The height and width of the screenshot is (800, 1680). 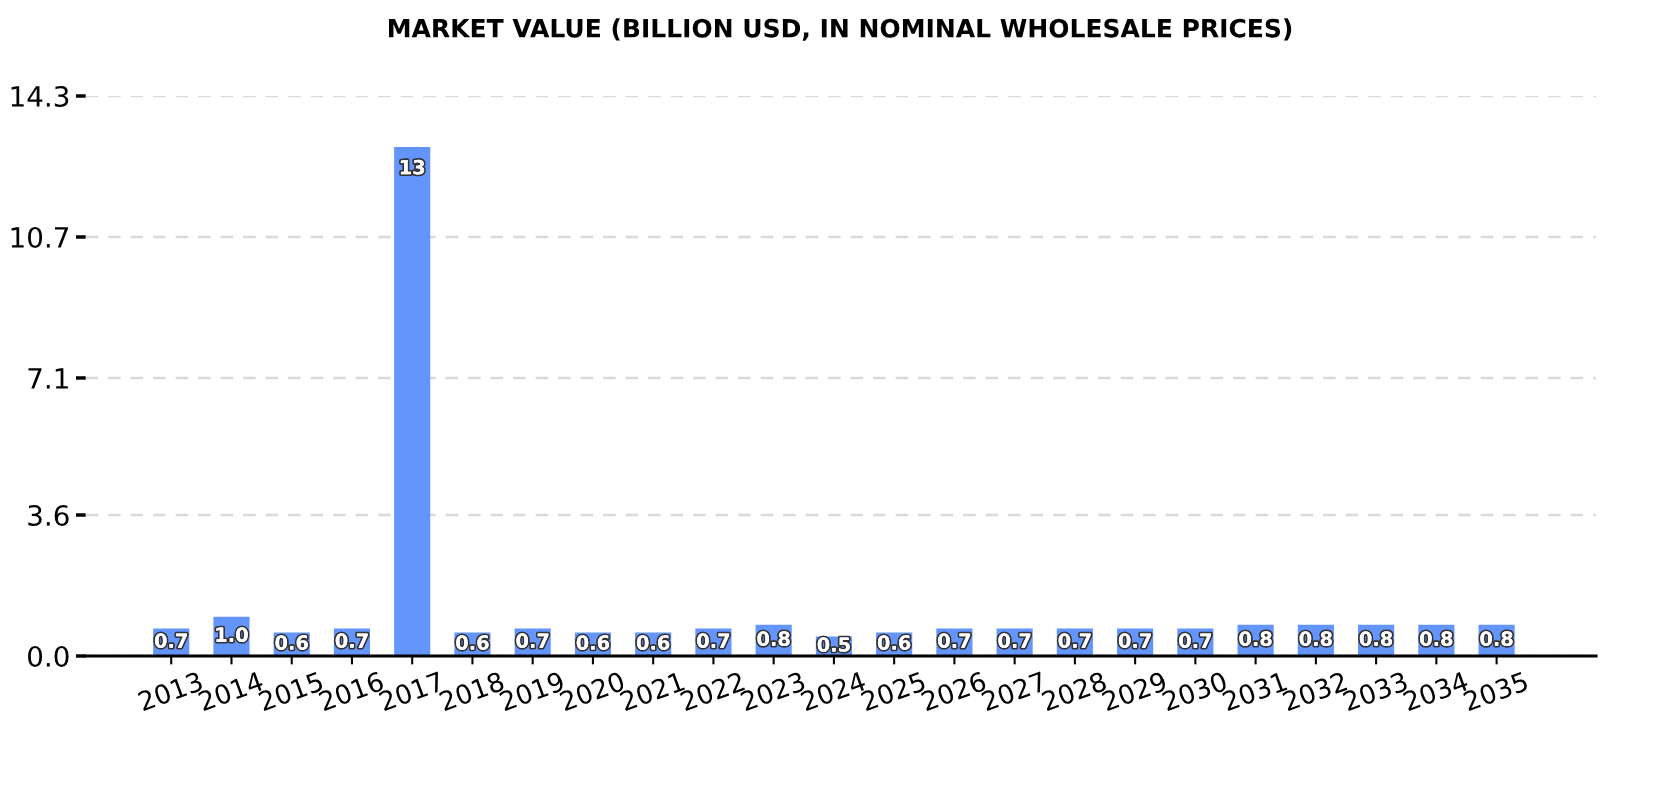 I want to click on data-label: 0.5, so click(x=833, y=644).